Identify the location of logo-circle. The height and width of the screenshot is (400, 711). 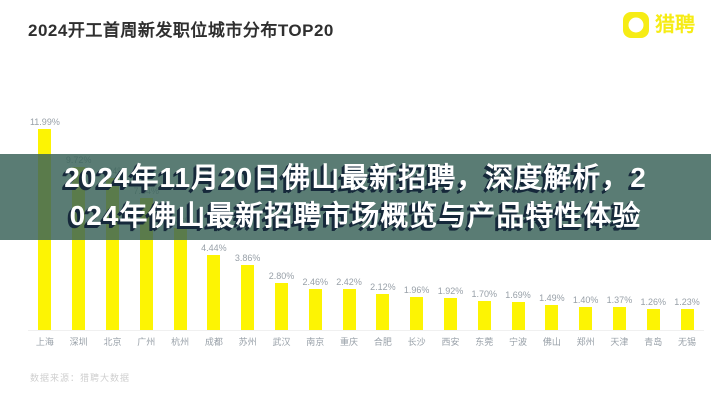
(636, 25).